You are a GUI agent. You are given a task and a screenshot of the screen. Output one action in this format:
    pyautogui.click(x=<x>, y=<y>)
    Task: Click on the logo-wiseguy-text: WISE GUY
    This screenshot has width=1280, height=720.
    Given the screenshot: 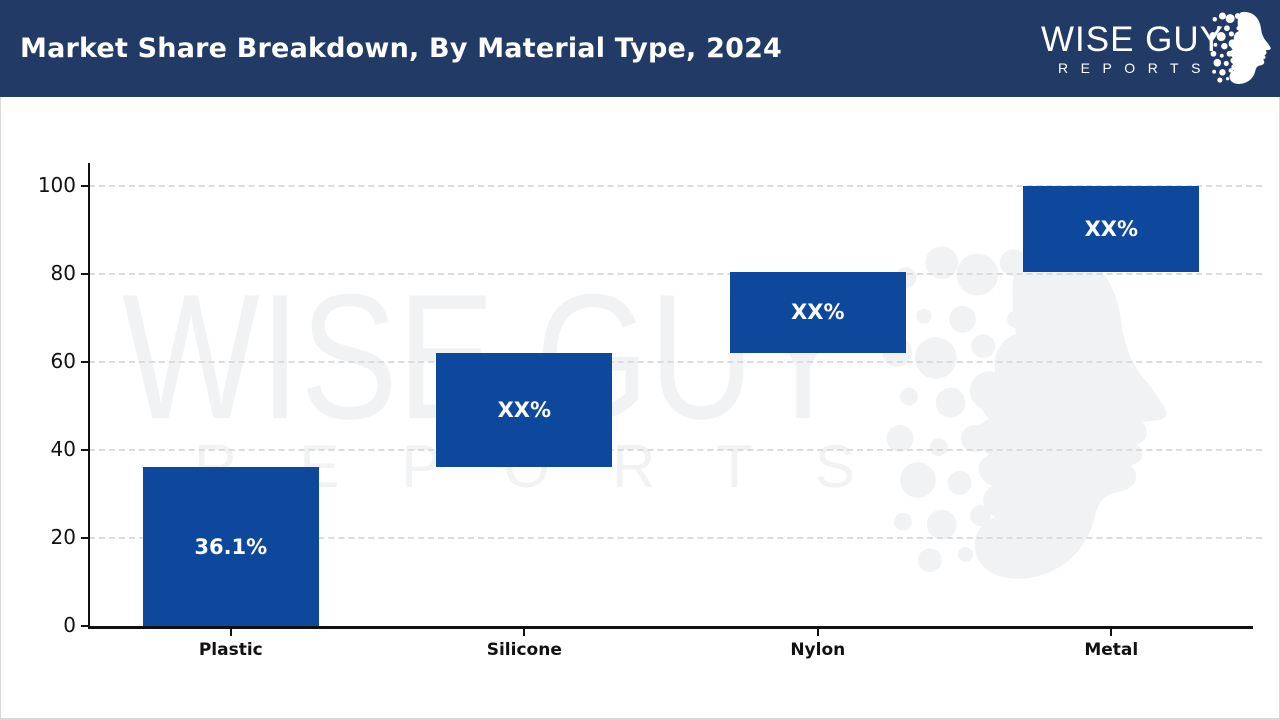 What is the action you would take?
    pyautogui.click(x=1132, y=39)
    